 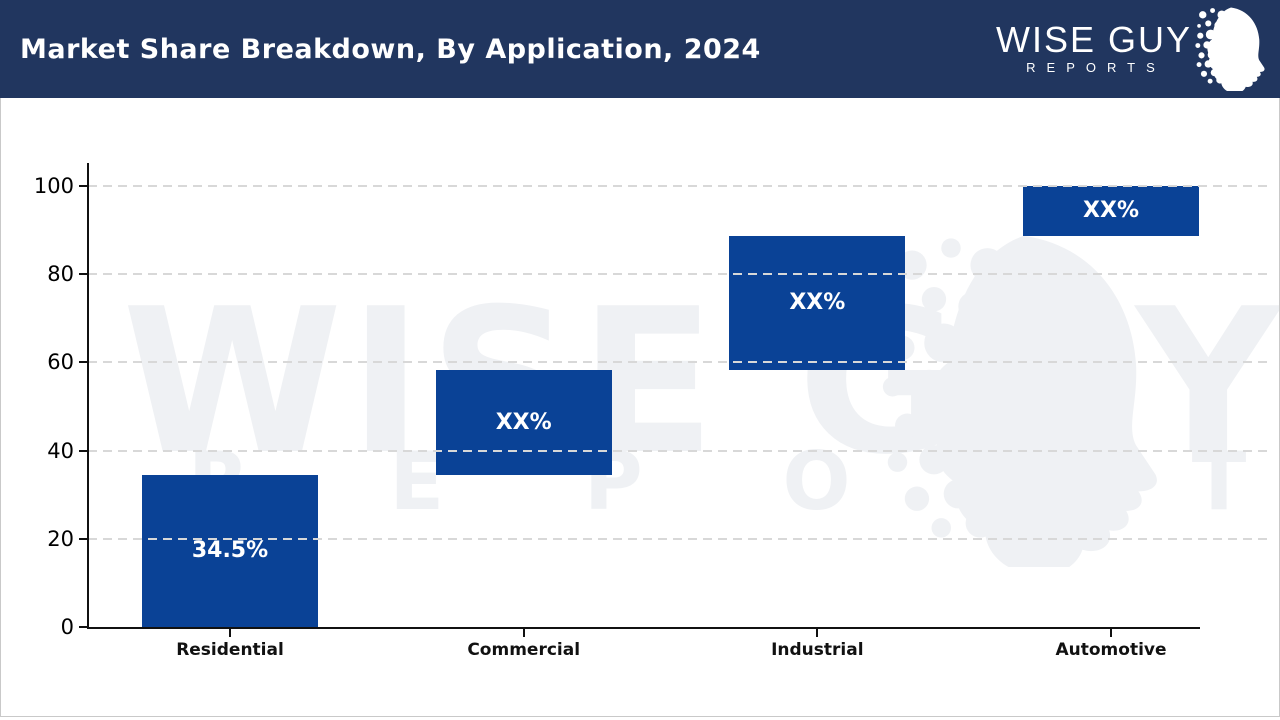 What do you see at coordinates (230, 650) in the screenshot?
I see `x-axis-label-residential: Residential` at bounding box center [230, 650].